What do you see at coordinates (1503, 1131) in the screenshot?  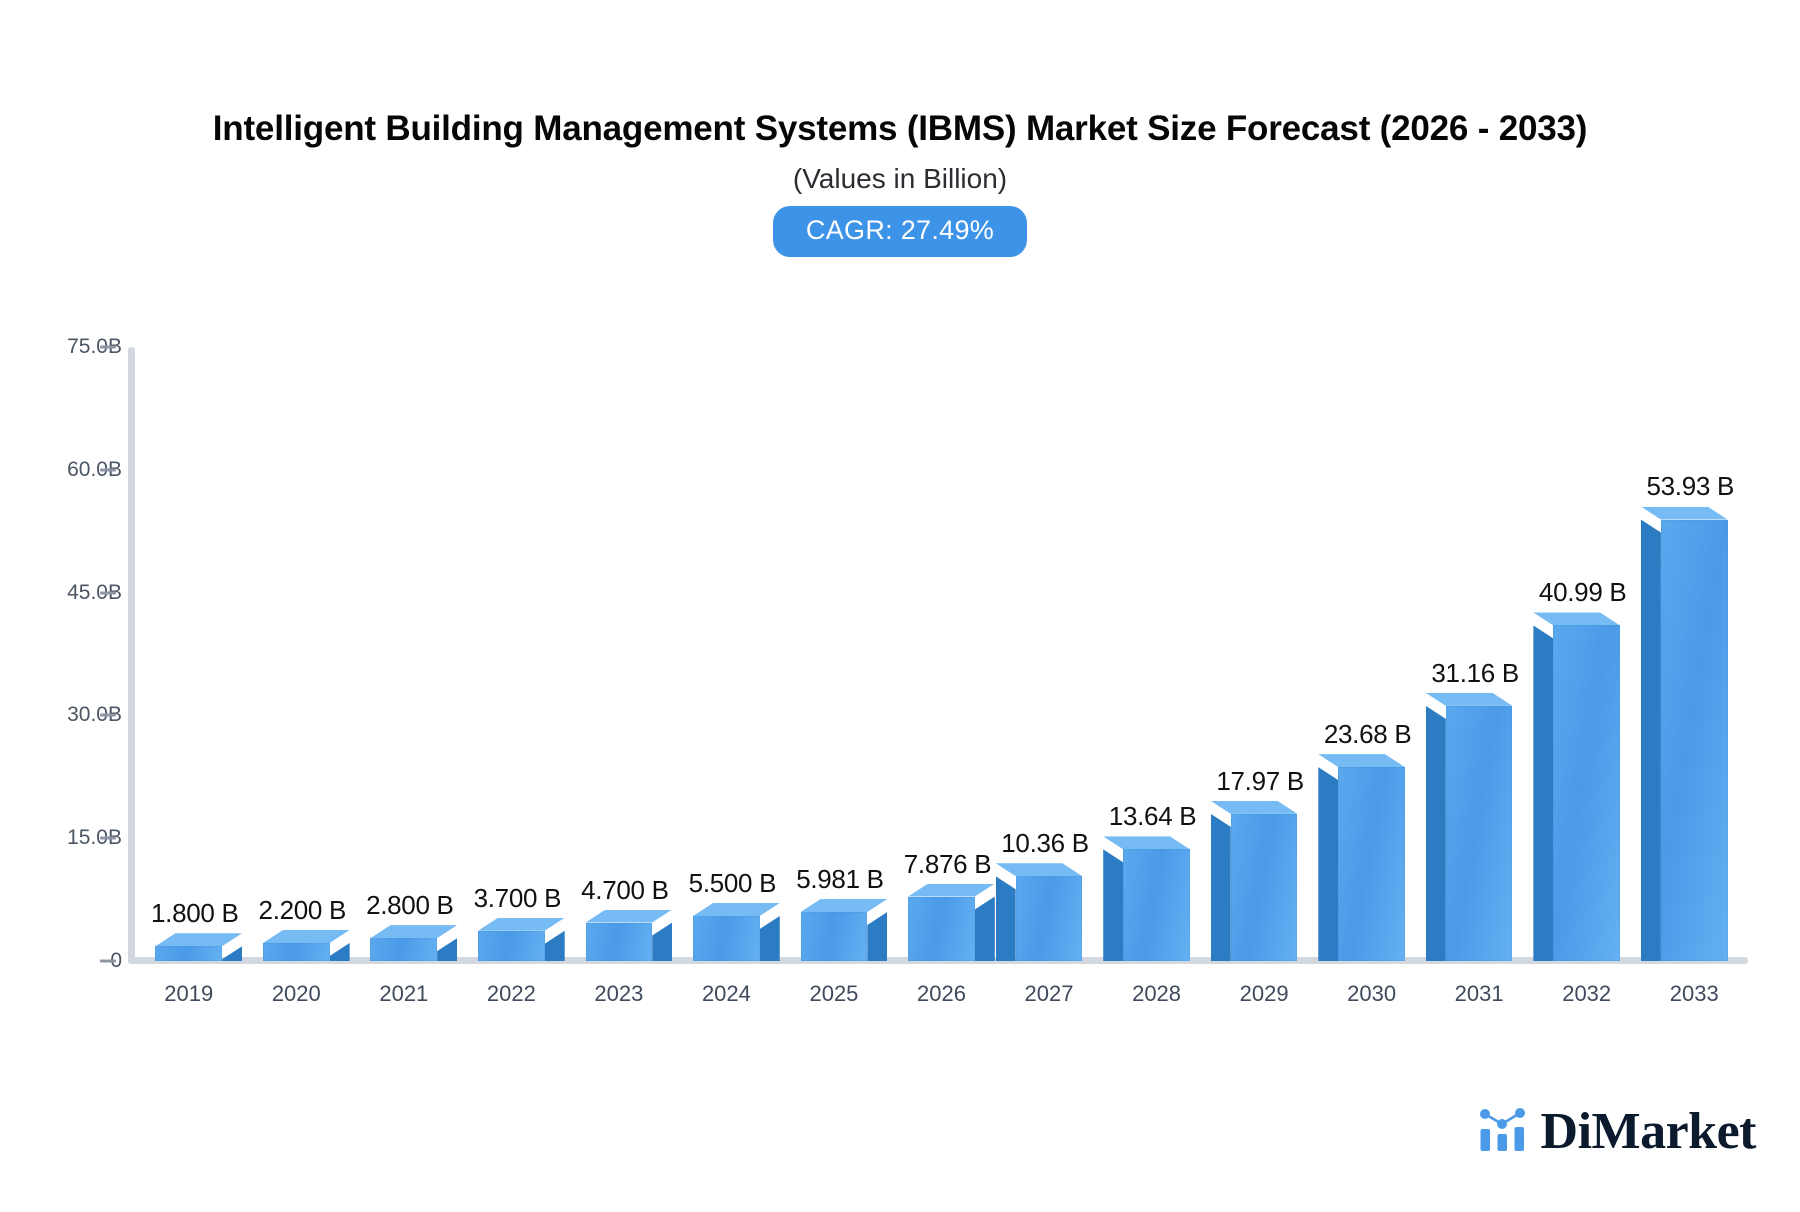 I see `bar-chart-trend-icon` at bounding box center [1503, 1131].